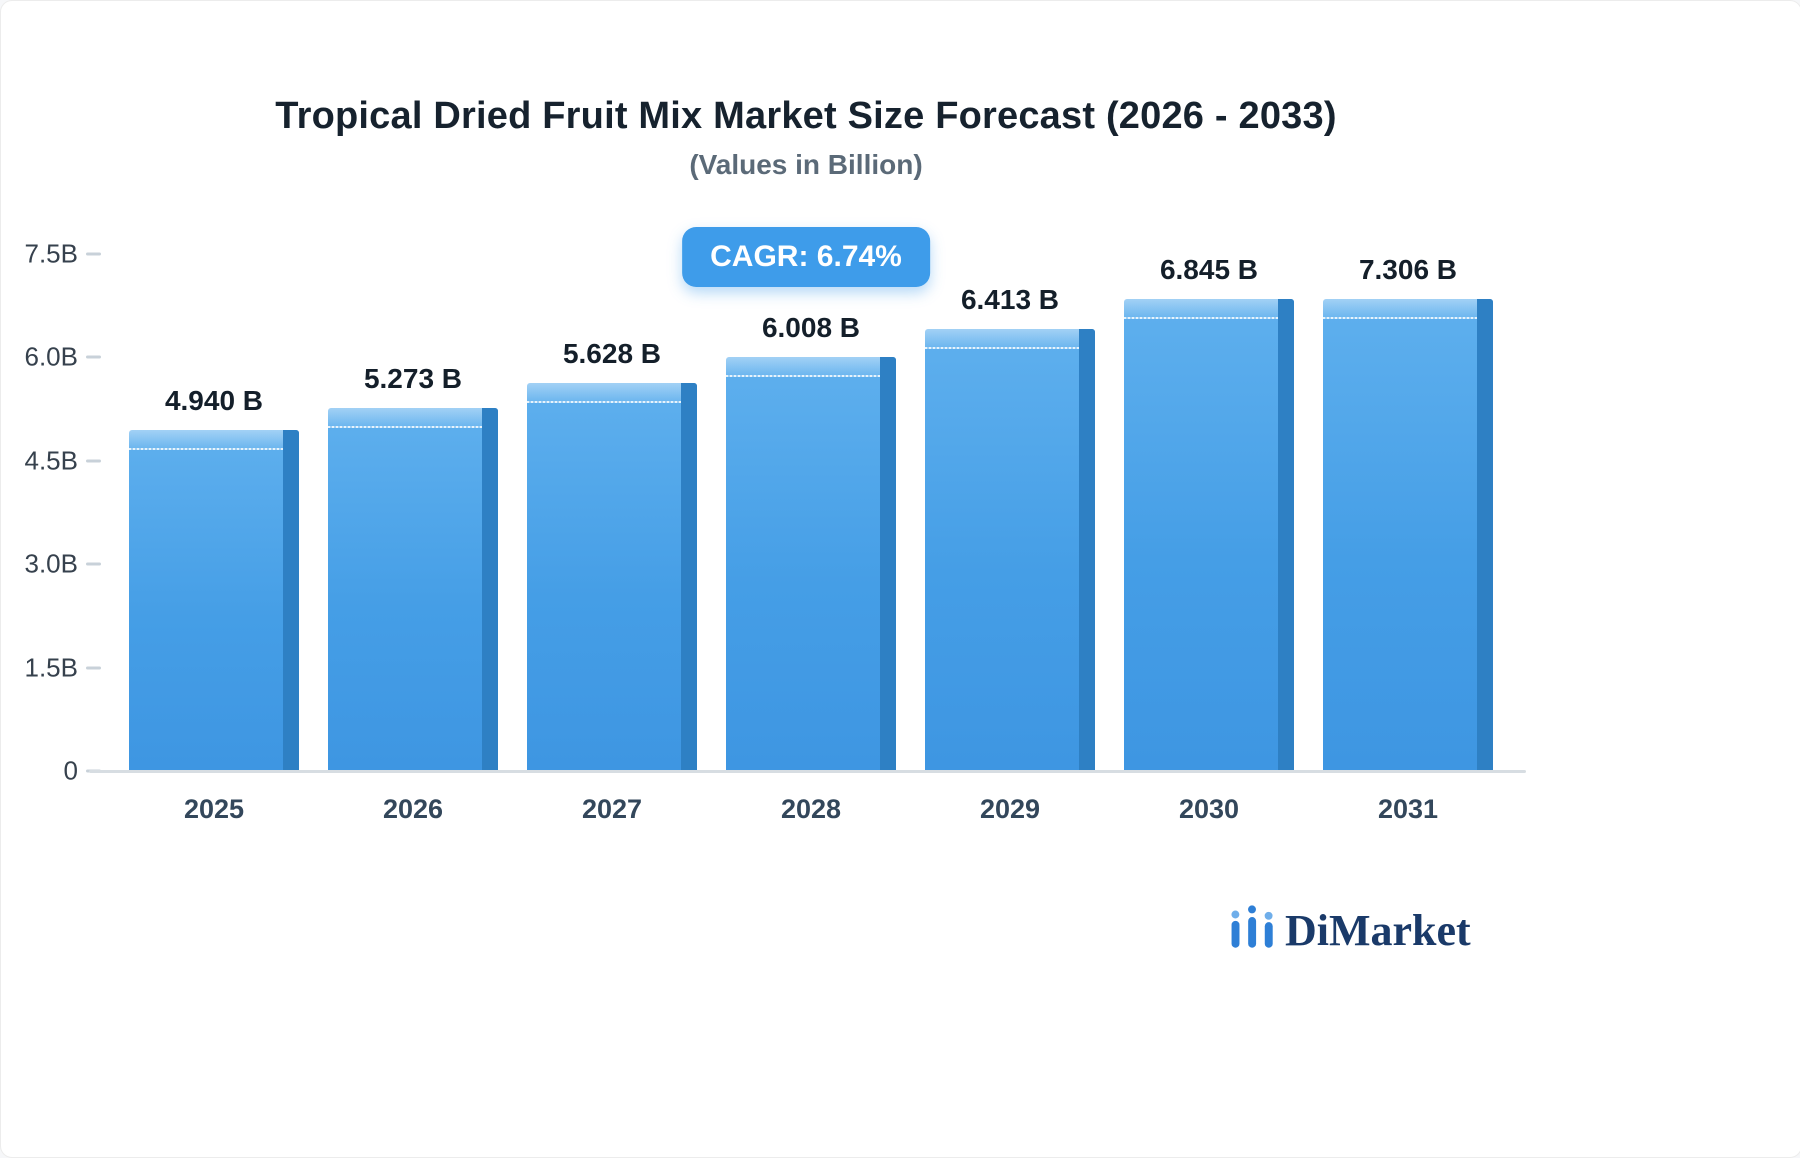 This screenshot has width=1800, height=1158. Describe the element at coordinates (51, 512) in the screenshot. I see `y-axis: 7.5B 6.0B 4.5B 3.0B 1.5B 0` at that location.